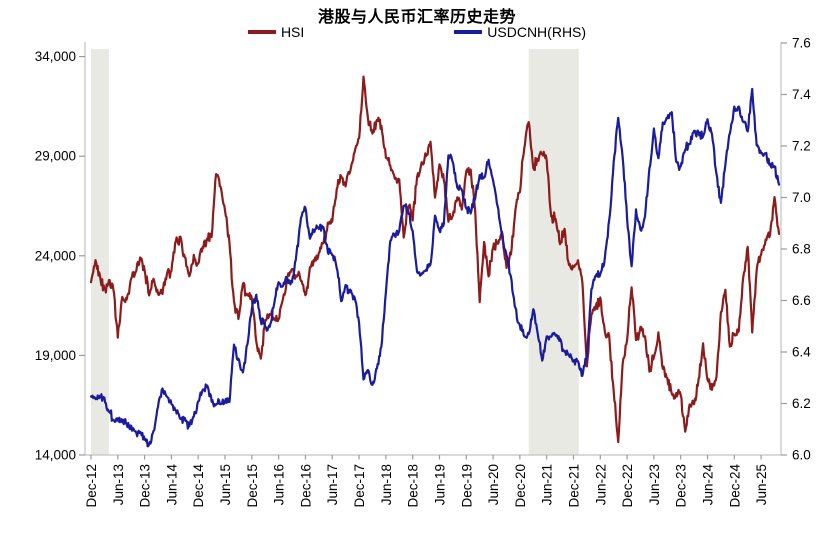  I want to click on right-axis-tick-label: 6.2, so click(801, 403).